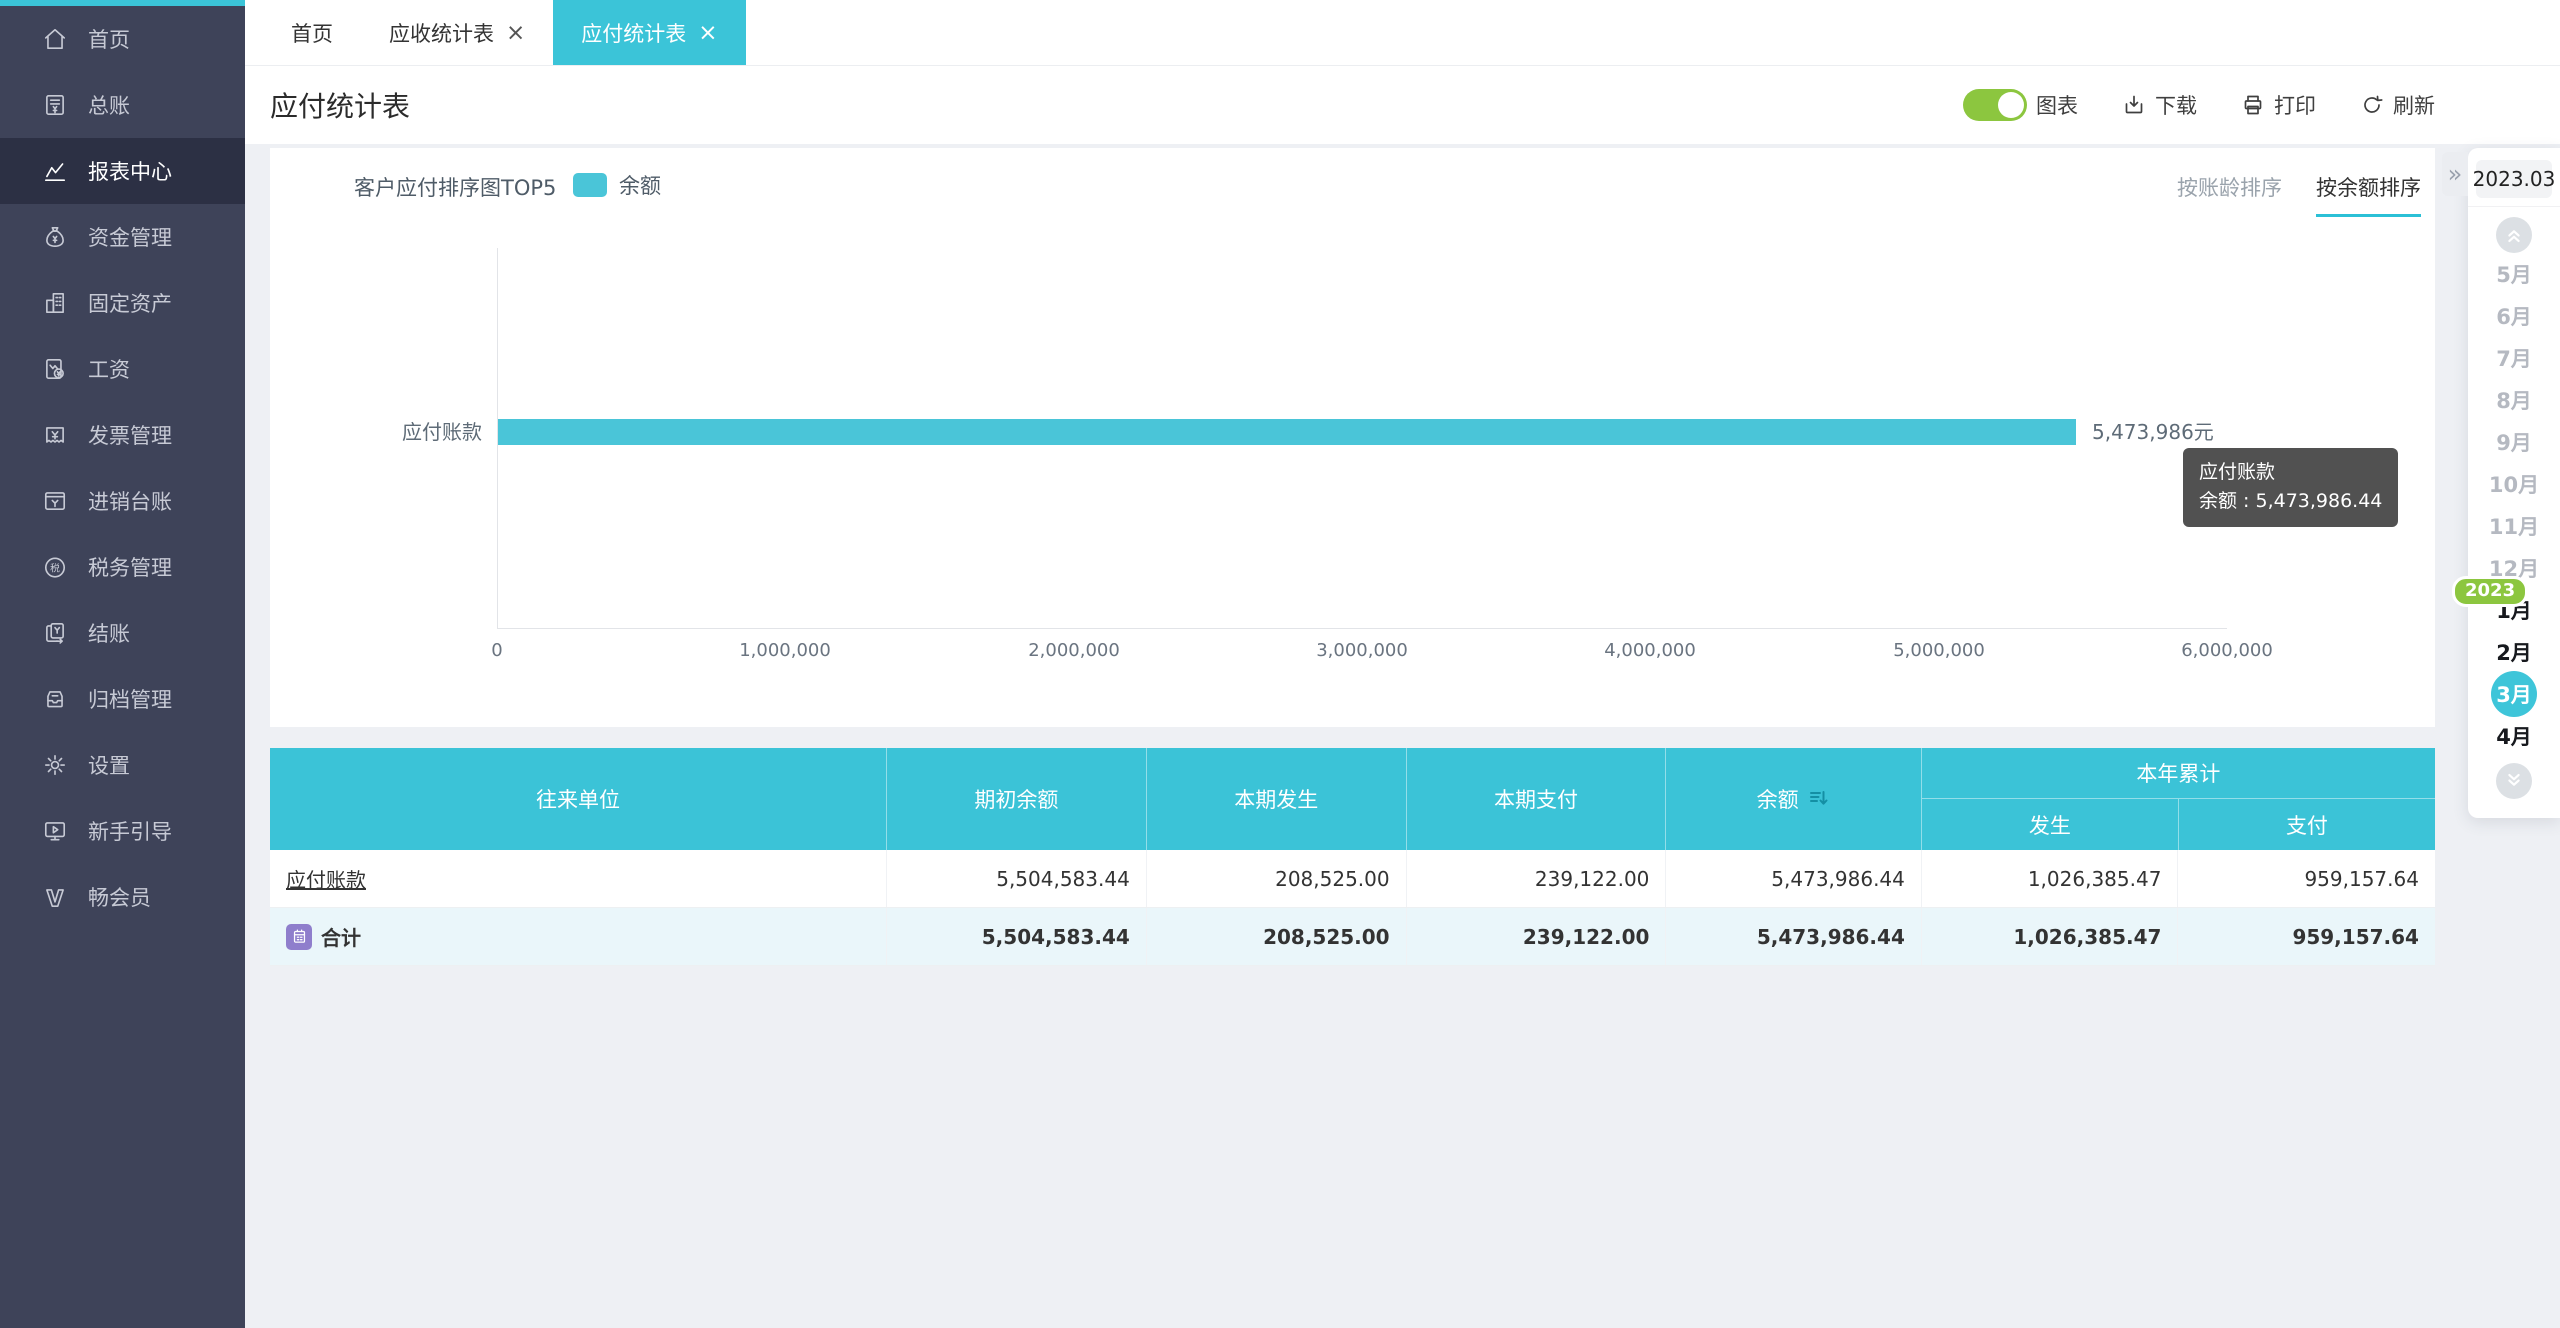 Image resolution: width=2560 pixels, height=1328 pixels. I want to click on total-balance: 5,473,986.44, so click(1794, 936).